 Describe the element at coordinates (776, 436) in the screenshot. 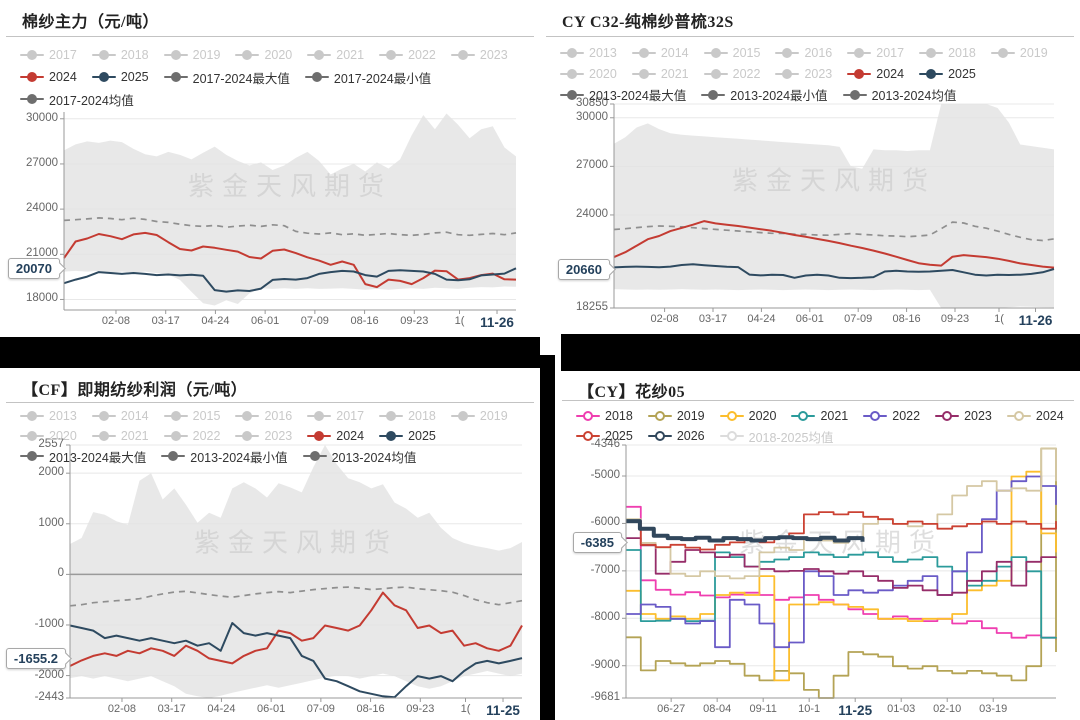

I see `legend-item-2018-2025均值: 2018-2025均值` at that location.